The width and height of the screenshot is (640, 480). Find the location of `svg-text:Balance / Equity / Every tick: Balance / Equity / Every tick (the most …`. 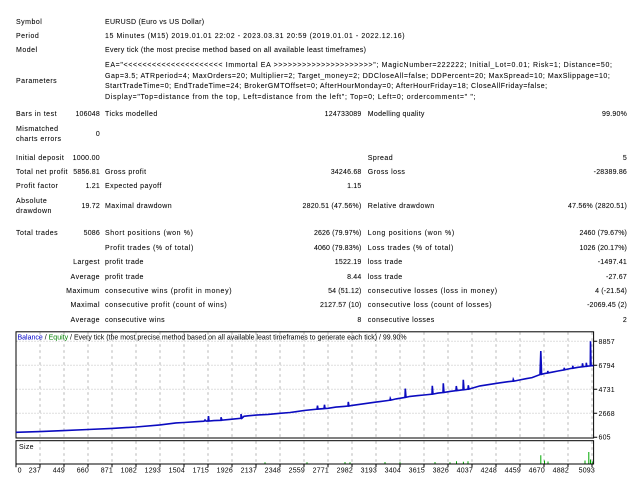

svg-text:Balance / Equity / Every tick: Balance / Equity / Every tick (the most … is located at coordinates (212, 338).